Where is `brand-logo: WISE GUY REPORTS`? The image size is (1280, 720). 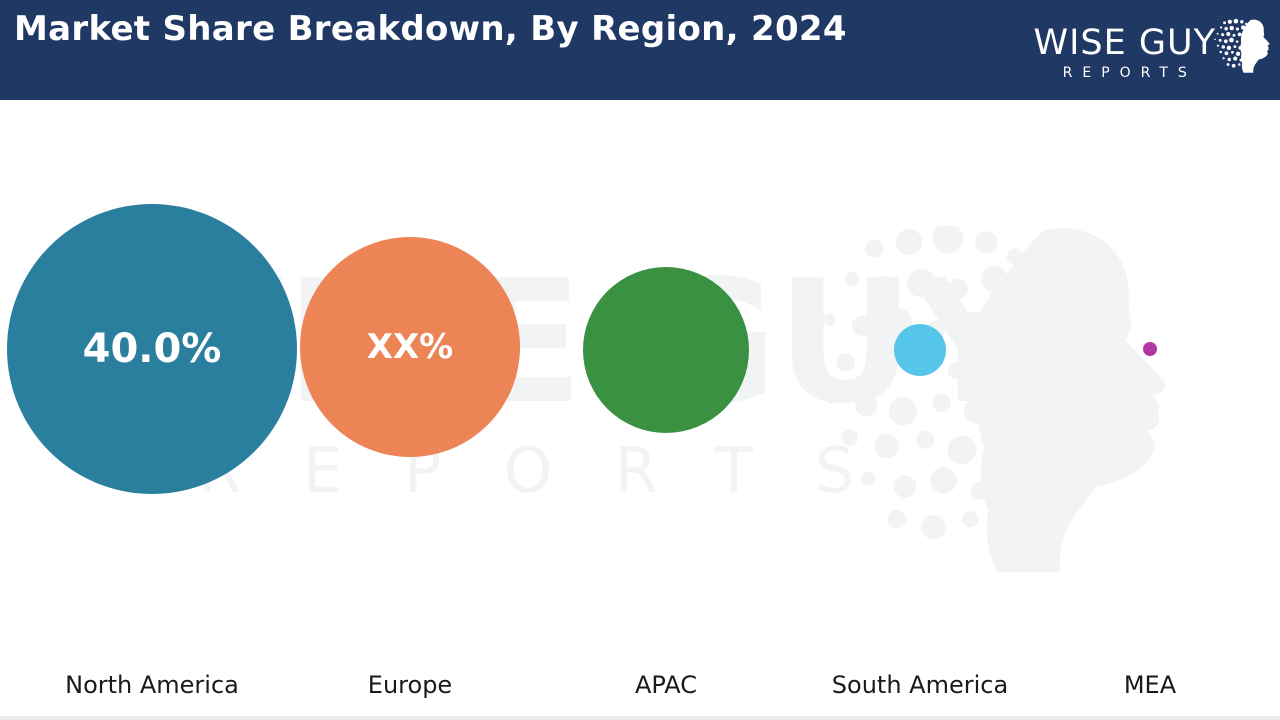
brand-logo: WISE GUY REPORTS is located at coordinates (1152, 46).